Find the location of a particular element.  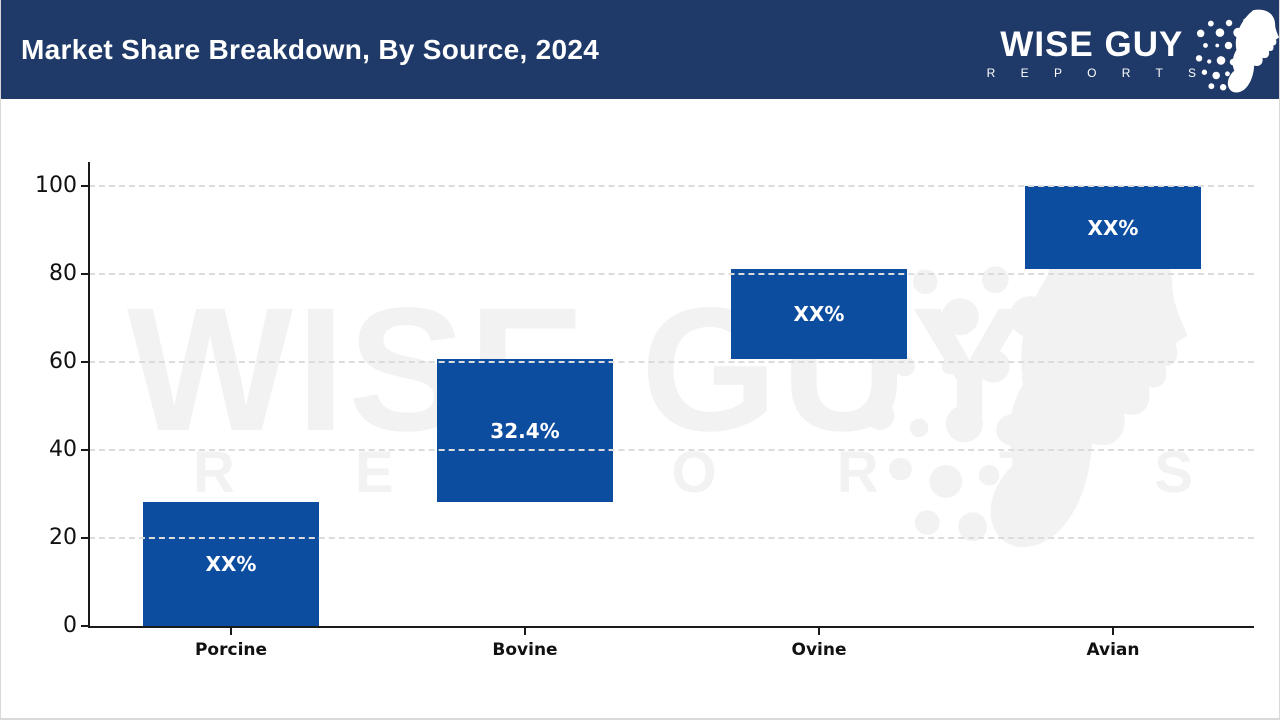

x-axis-tick-bovine is located at coordinates (525, 631).